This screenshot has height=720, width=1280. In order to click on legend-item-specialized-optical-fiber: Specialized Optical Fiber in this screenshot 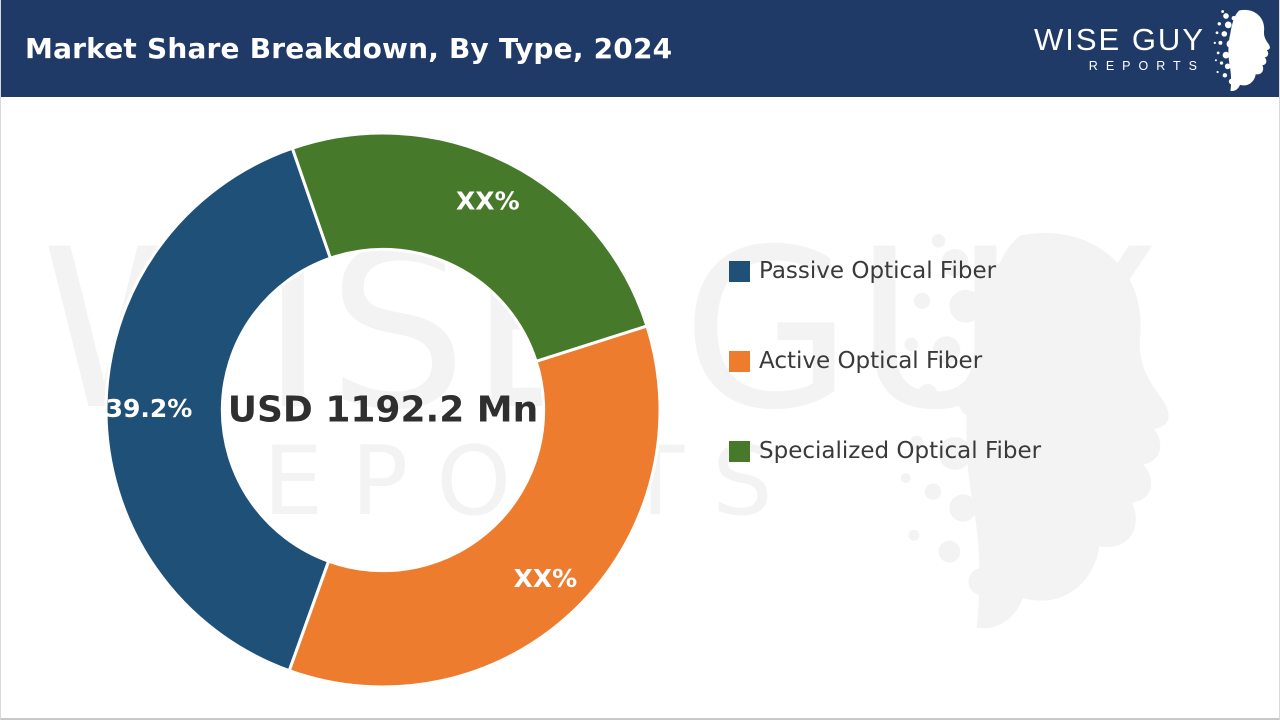, I will do `click(885, 451)`.